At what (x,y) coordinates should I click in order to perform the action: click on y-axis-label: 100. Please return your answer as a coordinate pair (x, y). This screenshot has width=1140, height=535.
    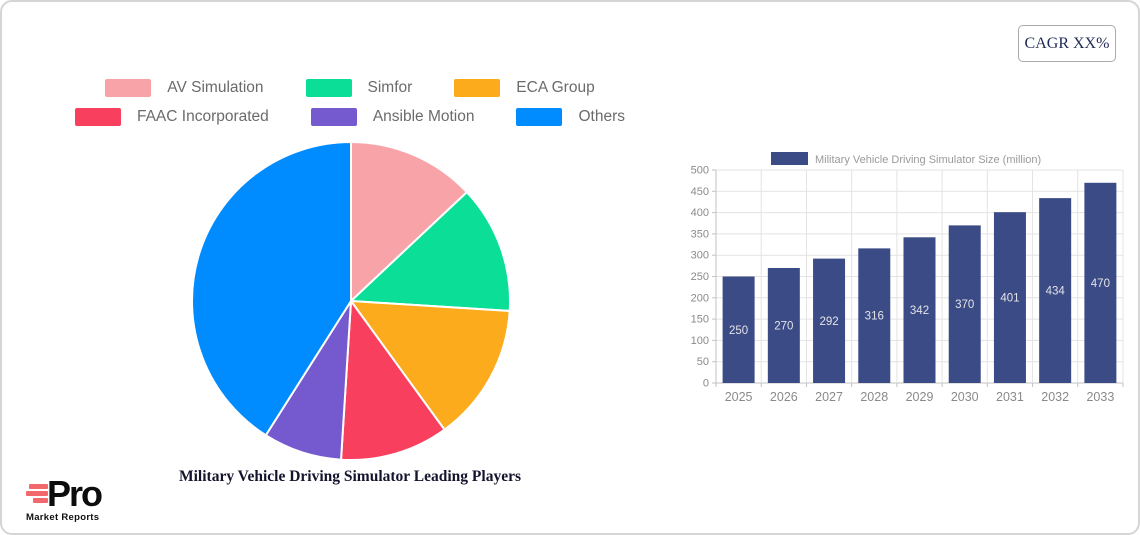
    Looking at the image, I should click on (700, 341).